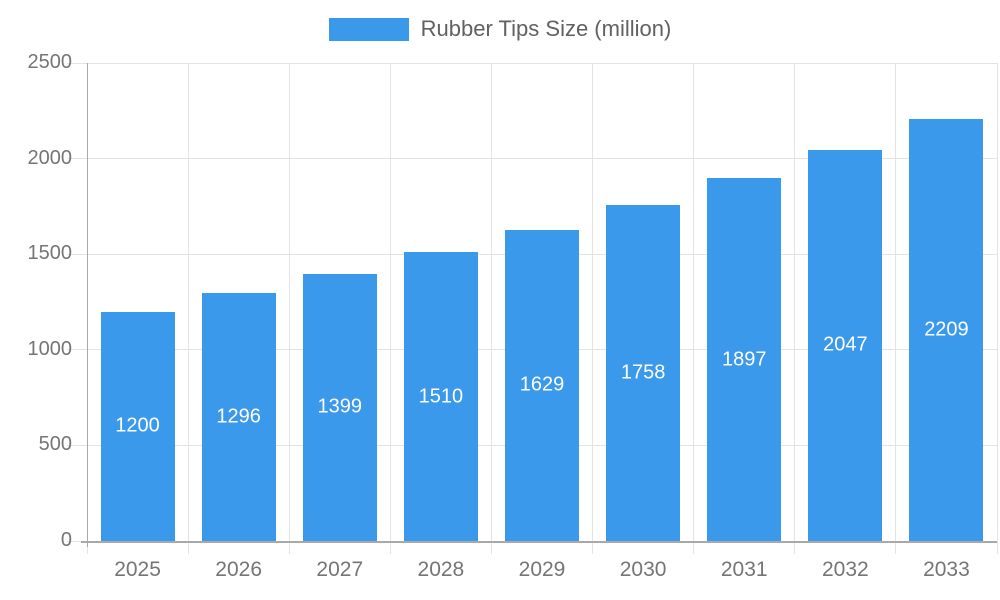  Describe the element at coordinates (239, 569) in the screenshot. I see `x-axis-label: 2026` at that location.